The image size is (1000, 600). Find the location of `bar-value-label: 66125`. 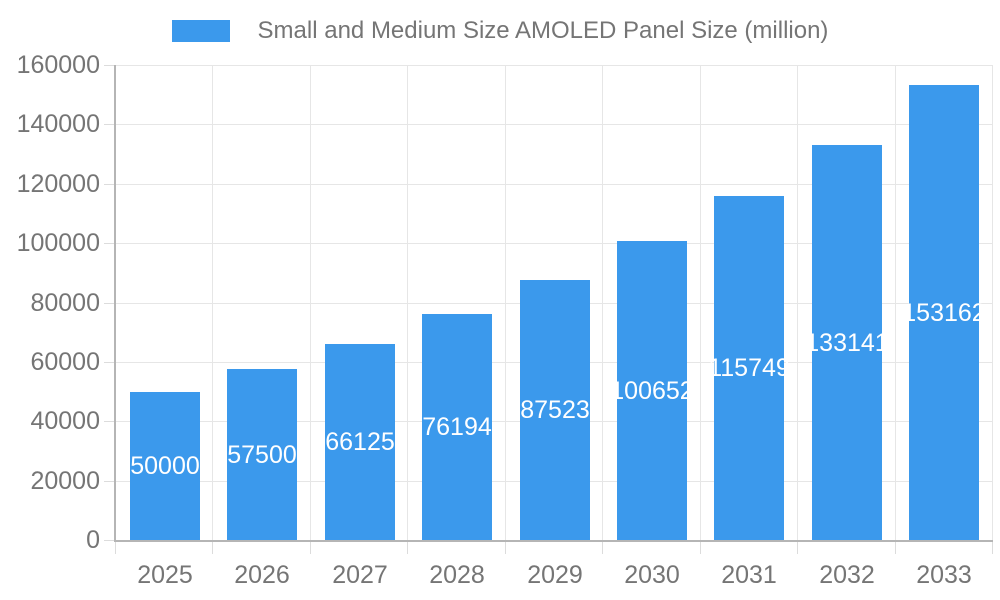

bar-value-label: 66125 is located at coordinates (360, 442).